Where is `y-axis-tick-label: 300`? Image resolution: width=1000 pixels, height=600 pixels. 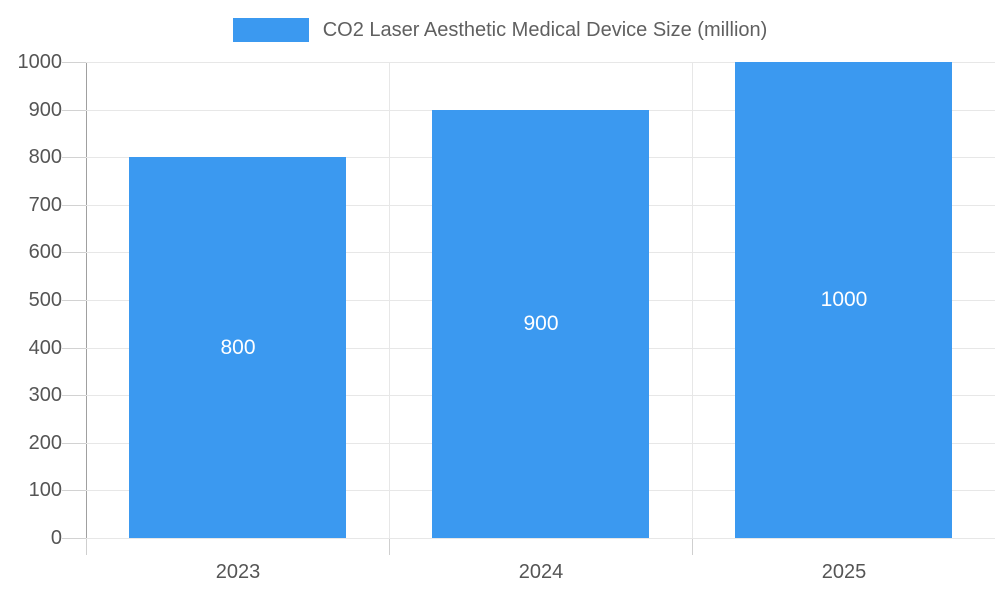
y-axis-tick-label: 300 is located at coordinates (45, 395).